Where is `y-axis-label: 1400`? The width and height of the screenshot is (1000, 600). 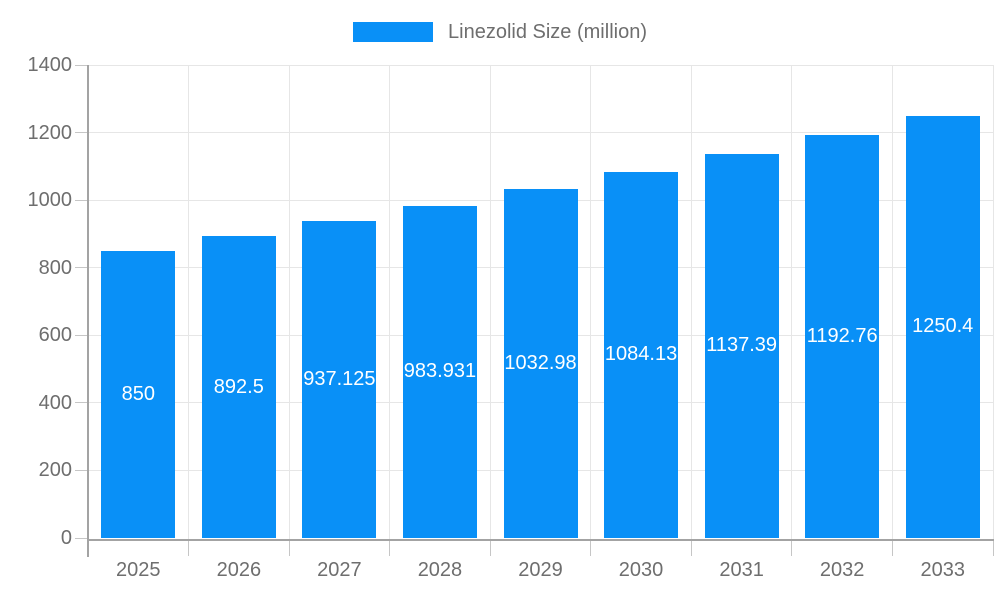 y-axis-label: 1400 is located at coordinates (50, 65).